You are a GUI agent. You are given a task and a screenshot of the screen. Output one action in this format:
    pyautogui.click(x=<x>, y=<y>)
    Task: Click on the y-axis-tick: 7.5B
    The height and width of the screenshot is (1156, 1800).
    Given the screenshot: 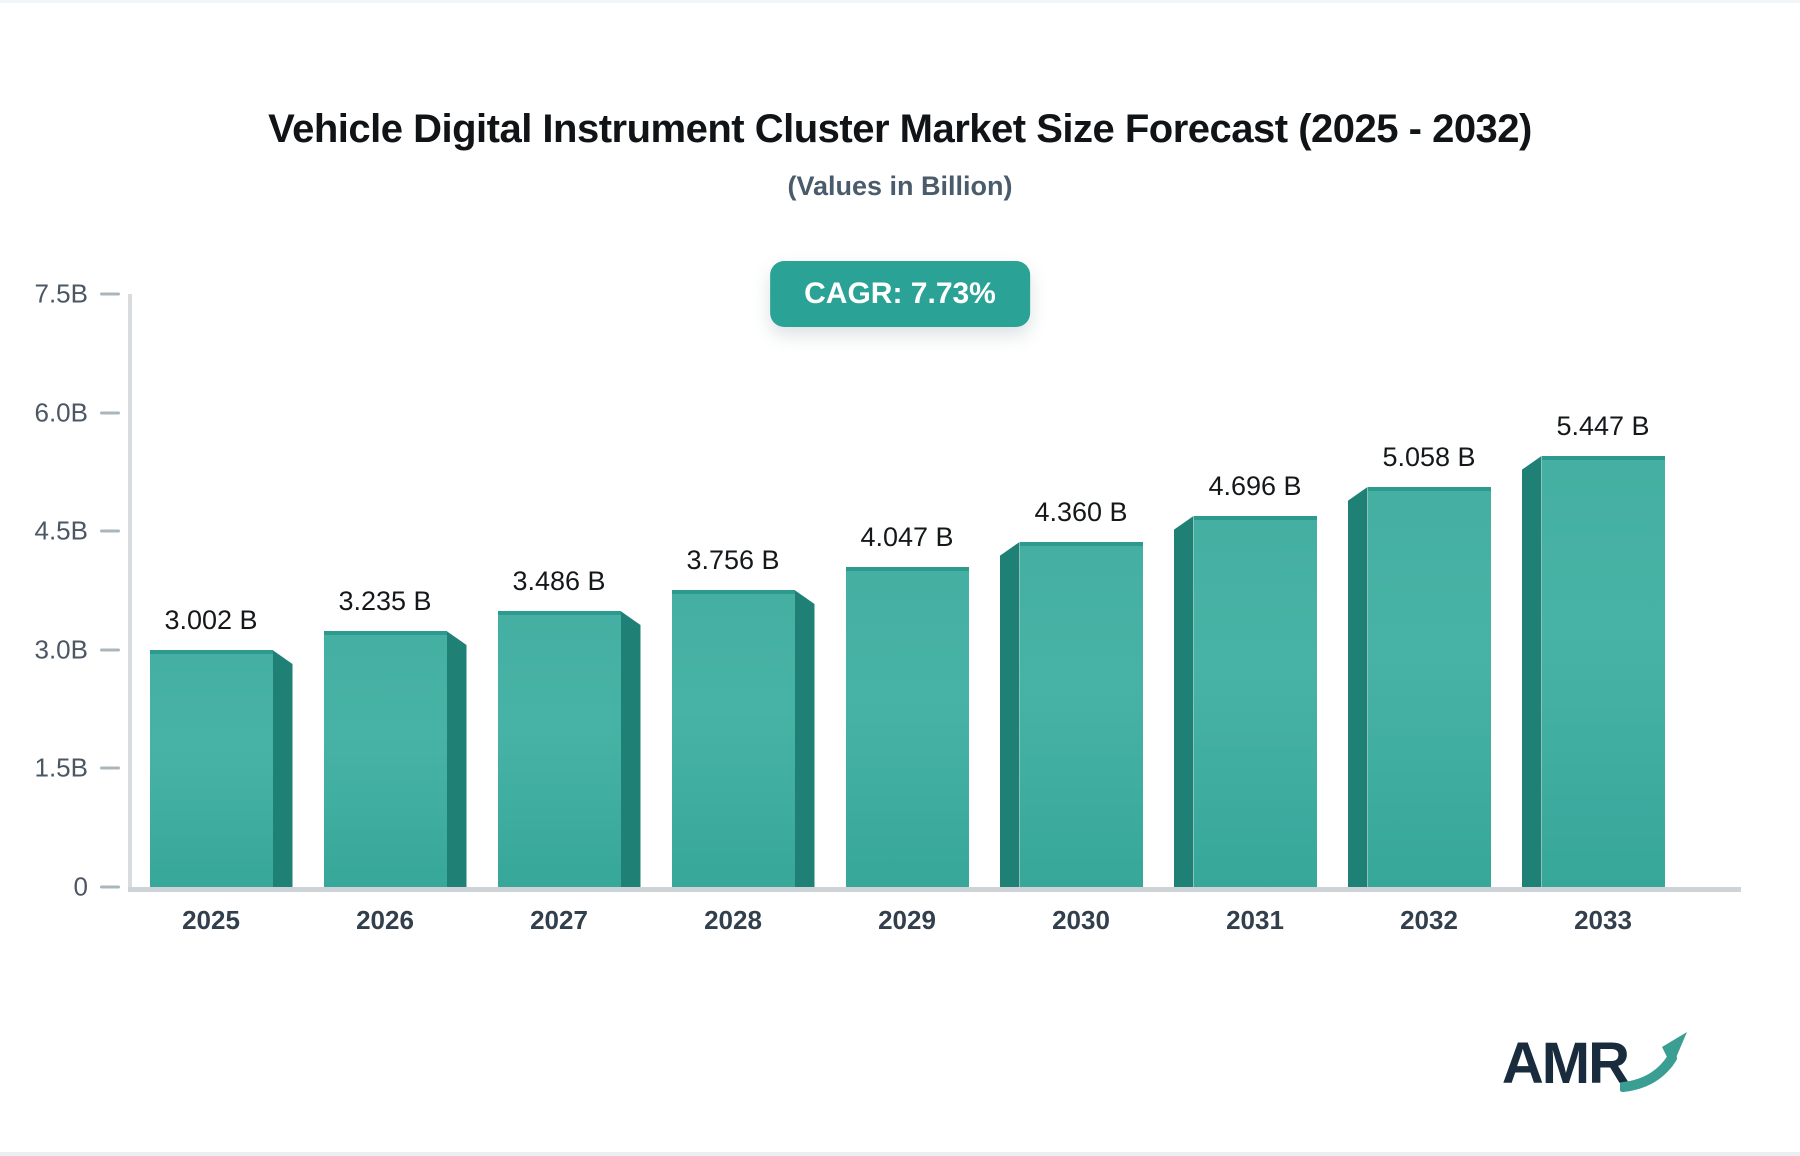 What is the action you would take?
    pyautogui.click(x=69, y=294)
    